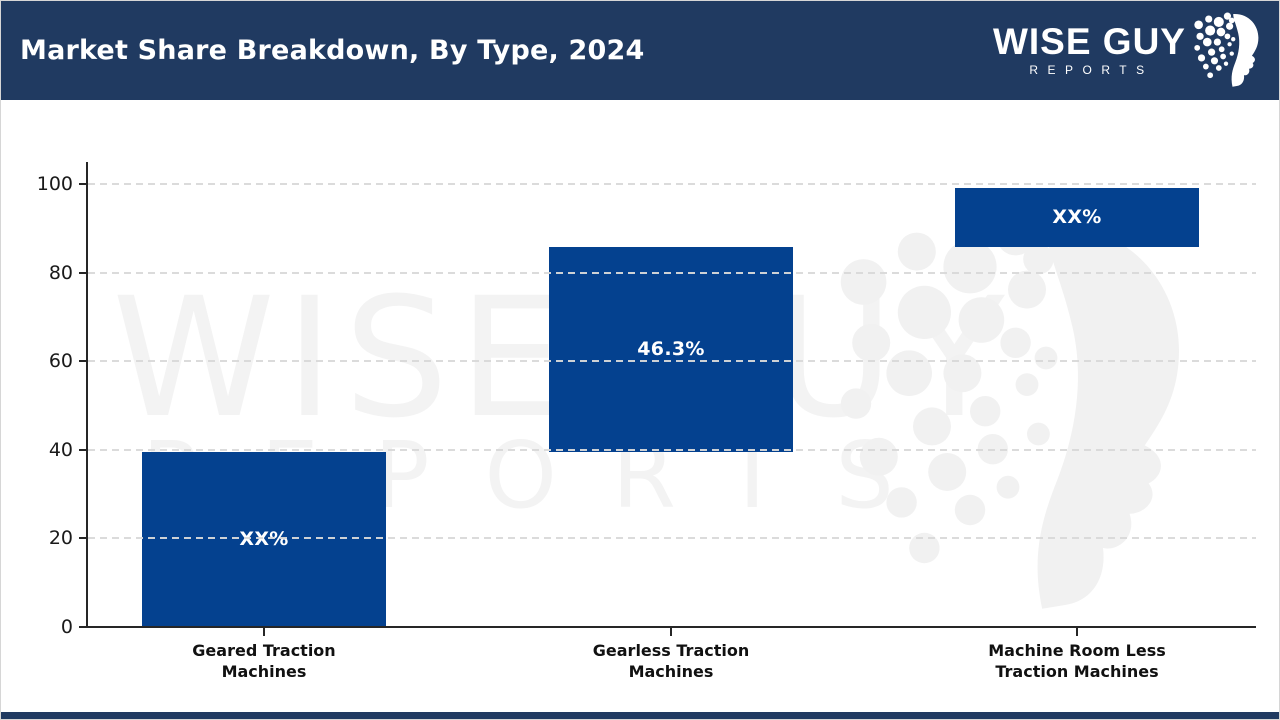  I want to click on wiseguy-head-icon, so click(1226, 50).